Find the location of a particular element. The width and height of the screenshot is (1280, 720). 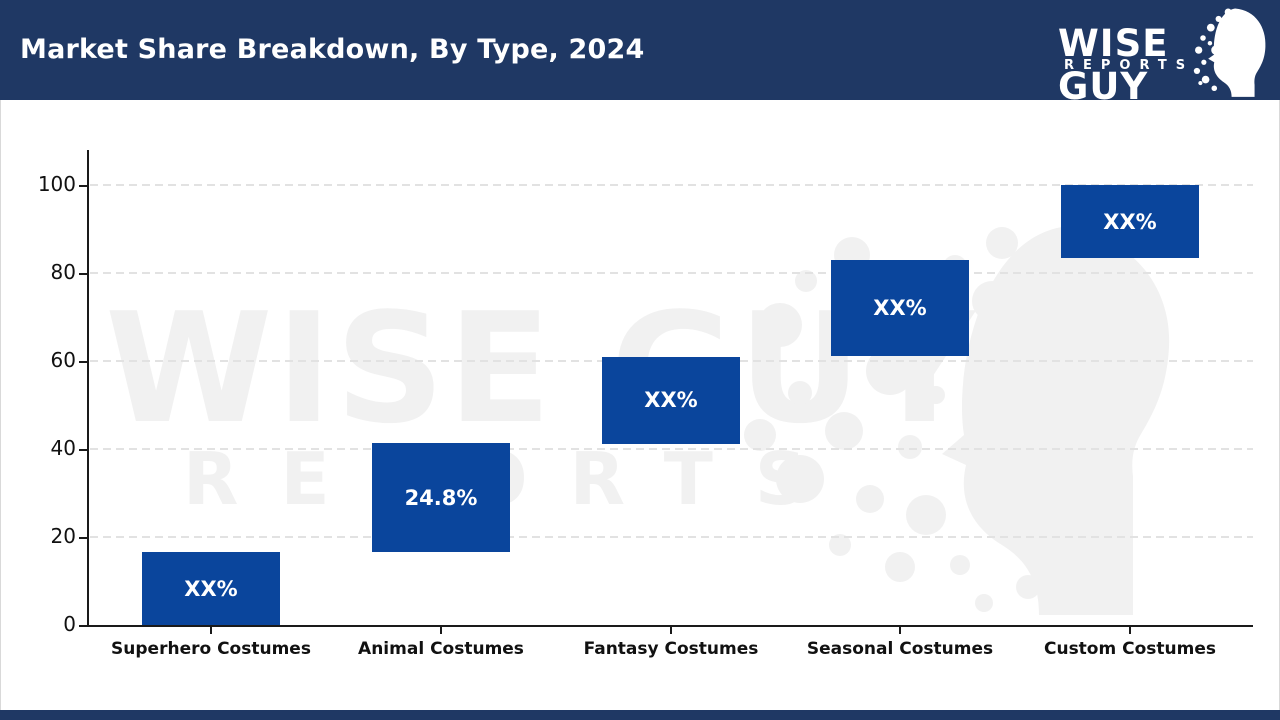

footer-bar is located at coordinates (640, 715).